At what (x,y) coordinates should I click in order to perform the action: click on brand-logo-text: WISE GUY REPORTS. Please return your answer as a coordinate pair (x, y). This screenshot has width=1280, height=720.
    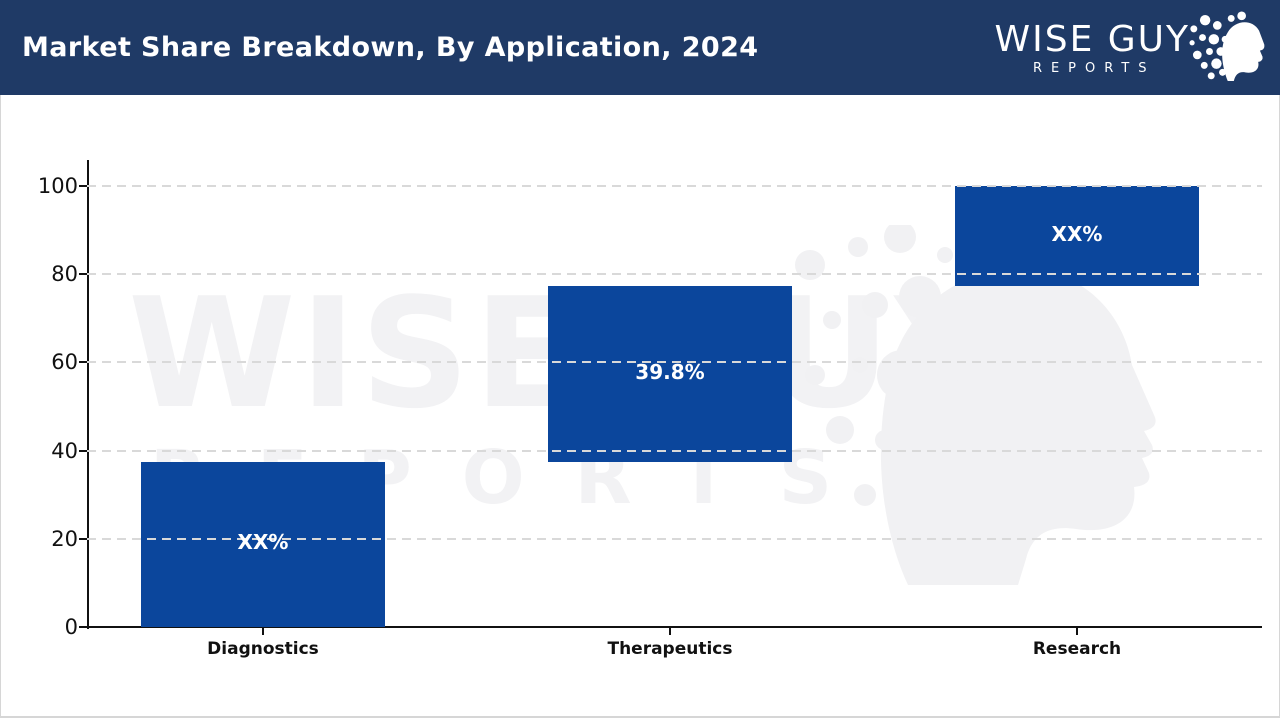
    Looking at the image, I should click on (1092, 47).